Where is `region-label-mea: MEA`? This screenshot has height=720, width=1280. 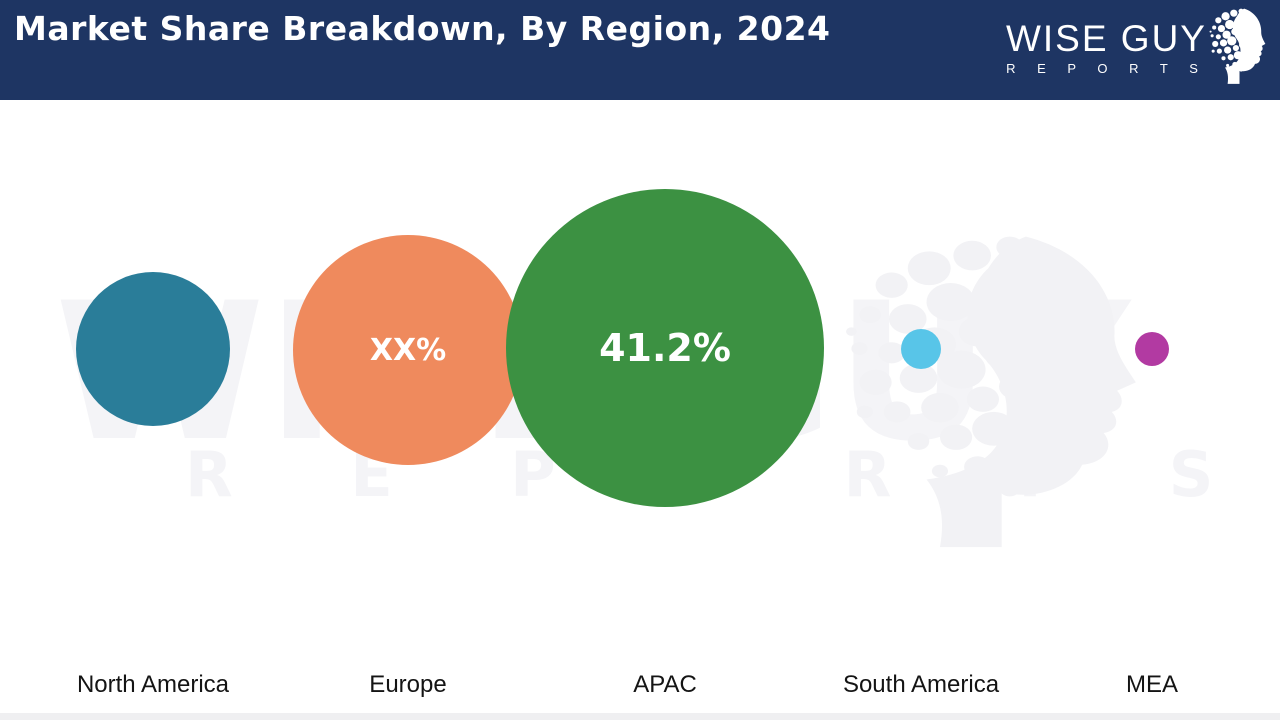 region-label-mea: MEA is located at coordinates (1152, 684).